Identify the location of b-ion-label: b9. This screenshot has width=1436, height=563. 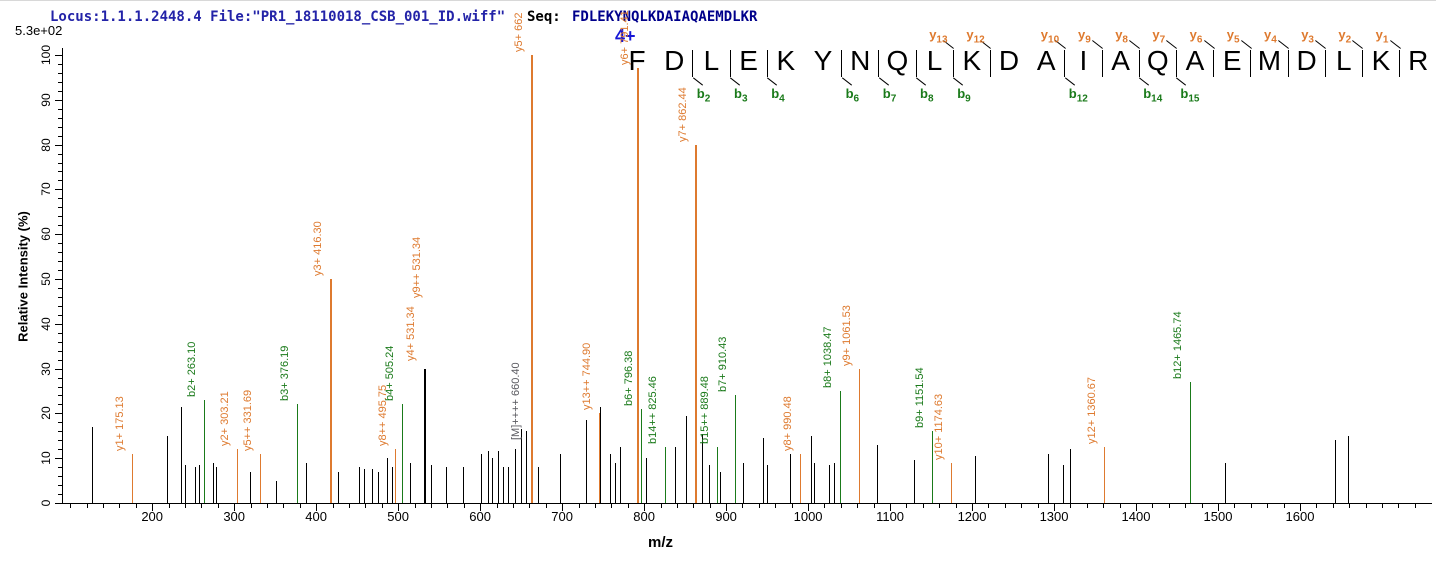
(964, 95).